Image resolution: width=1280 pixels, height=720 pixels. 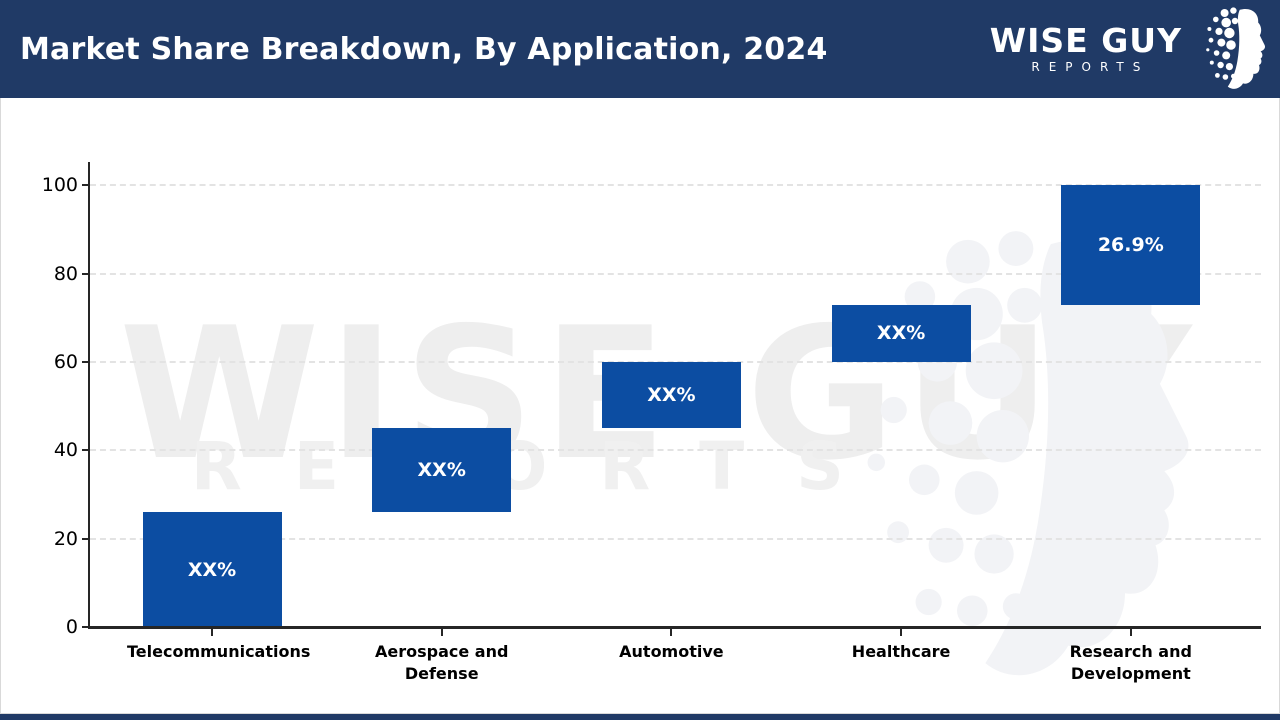 I want to click on y-tick-label-0: 0, so click(x=71, y=627).